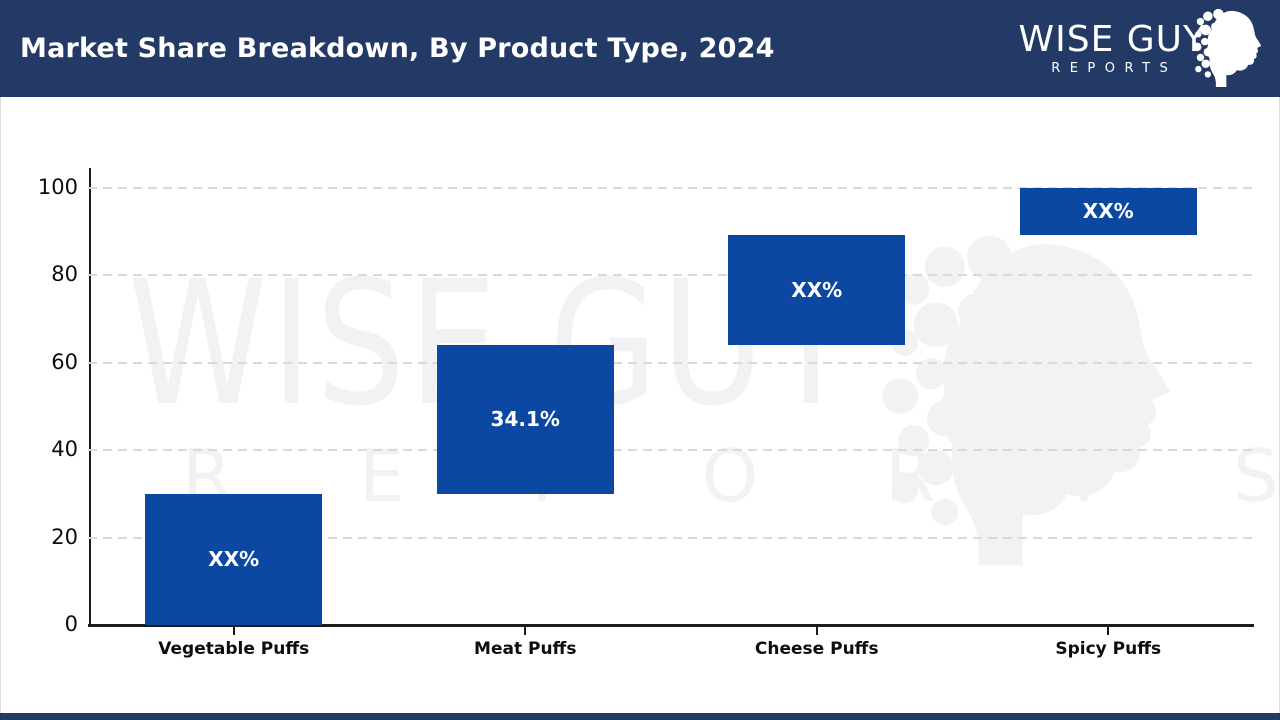 The height and width of the screenshot is (720, 1280). I want to click on bar-value-label-cheese-puffs: XX%, so click(817, 289).